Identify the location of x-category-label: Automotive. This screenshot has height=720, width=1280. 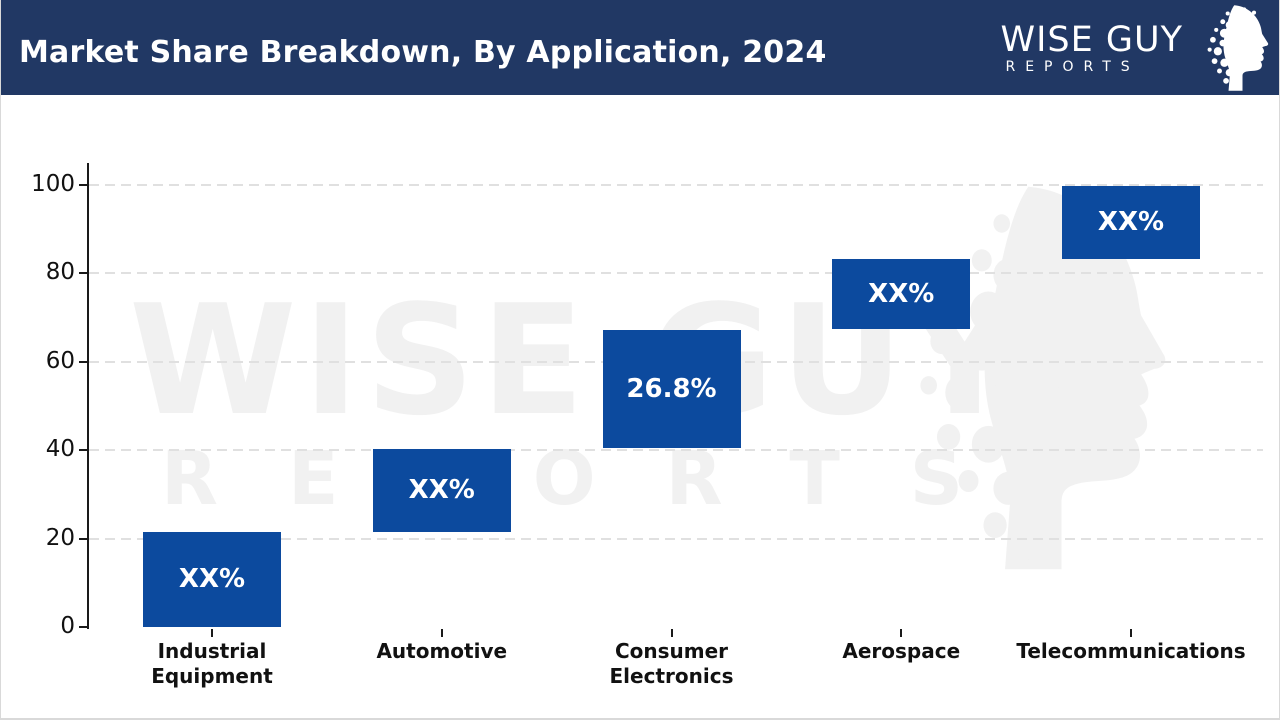
(442, 651).